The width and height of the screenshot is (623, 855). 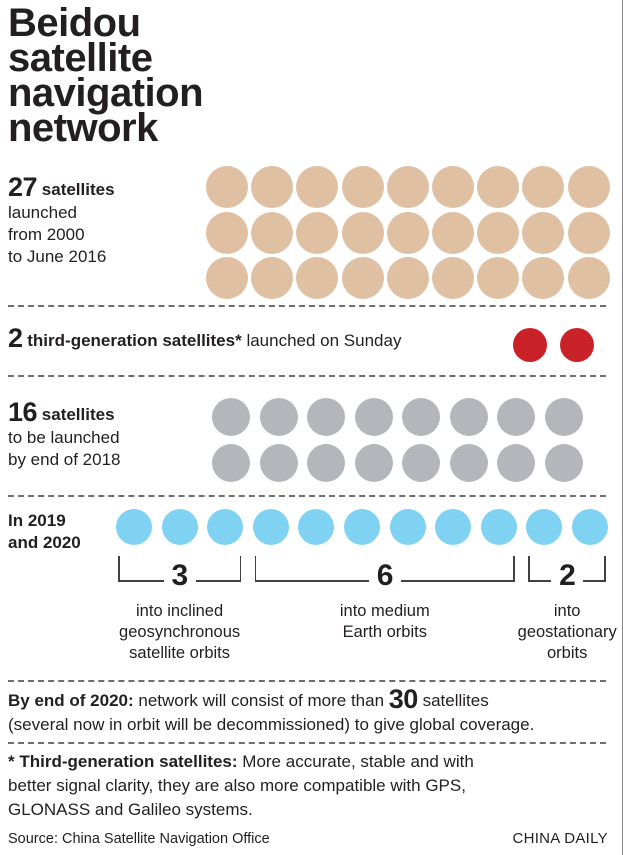 What do you see at coordinates (180, 611) in the screenshot?
I see `group-label-line-1: into inclined` at bounding box center [180, 611].